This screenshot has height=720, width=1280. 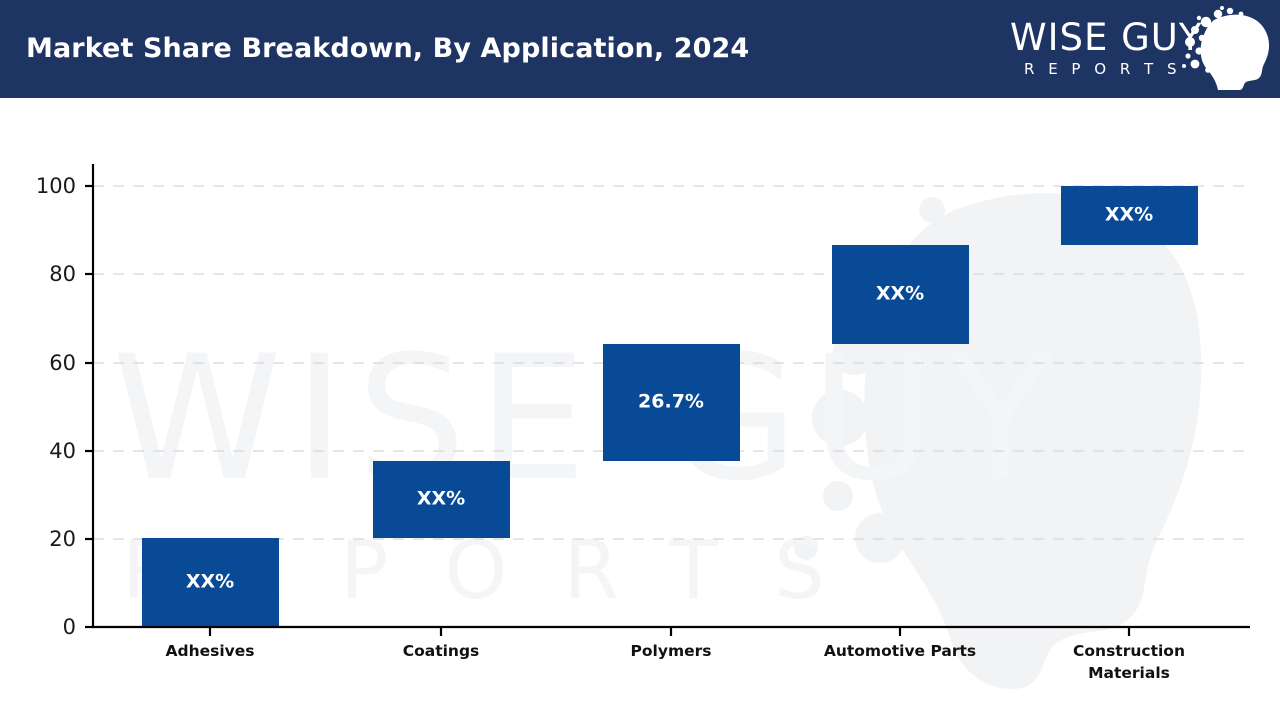 I want to click on bar-automotive-parts, so click(x=900, y=294).